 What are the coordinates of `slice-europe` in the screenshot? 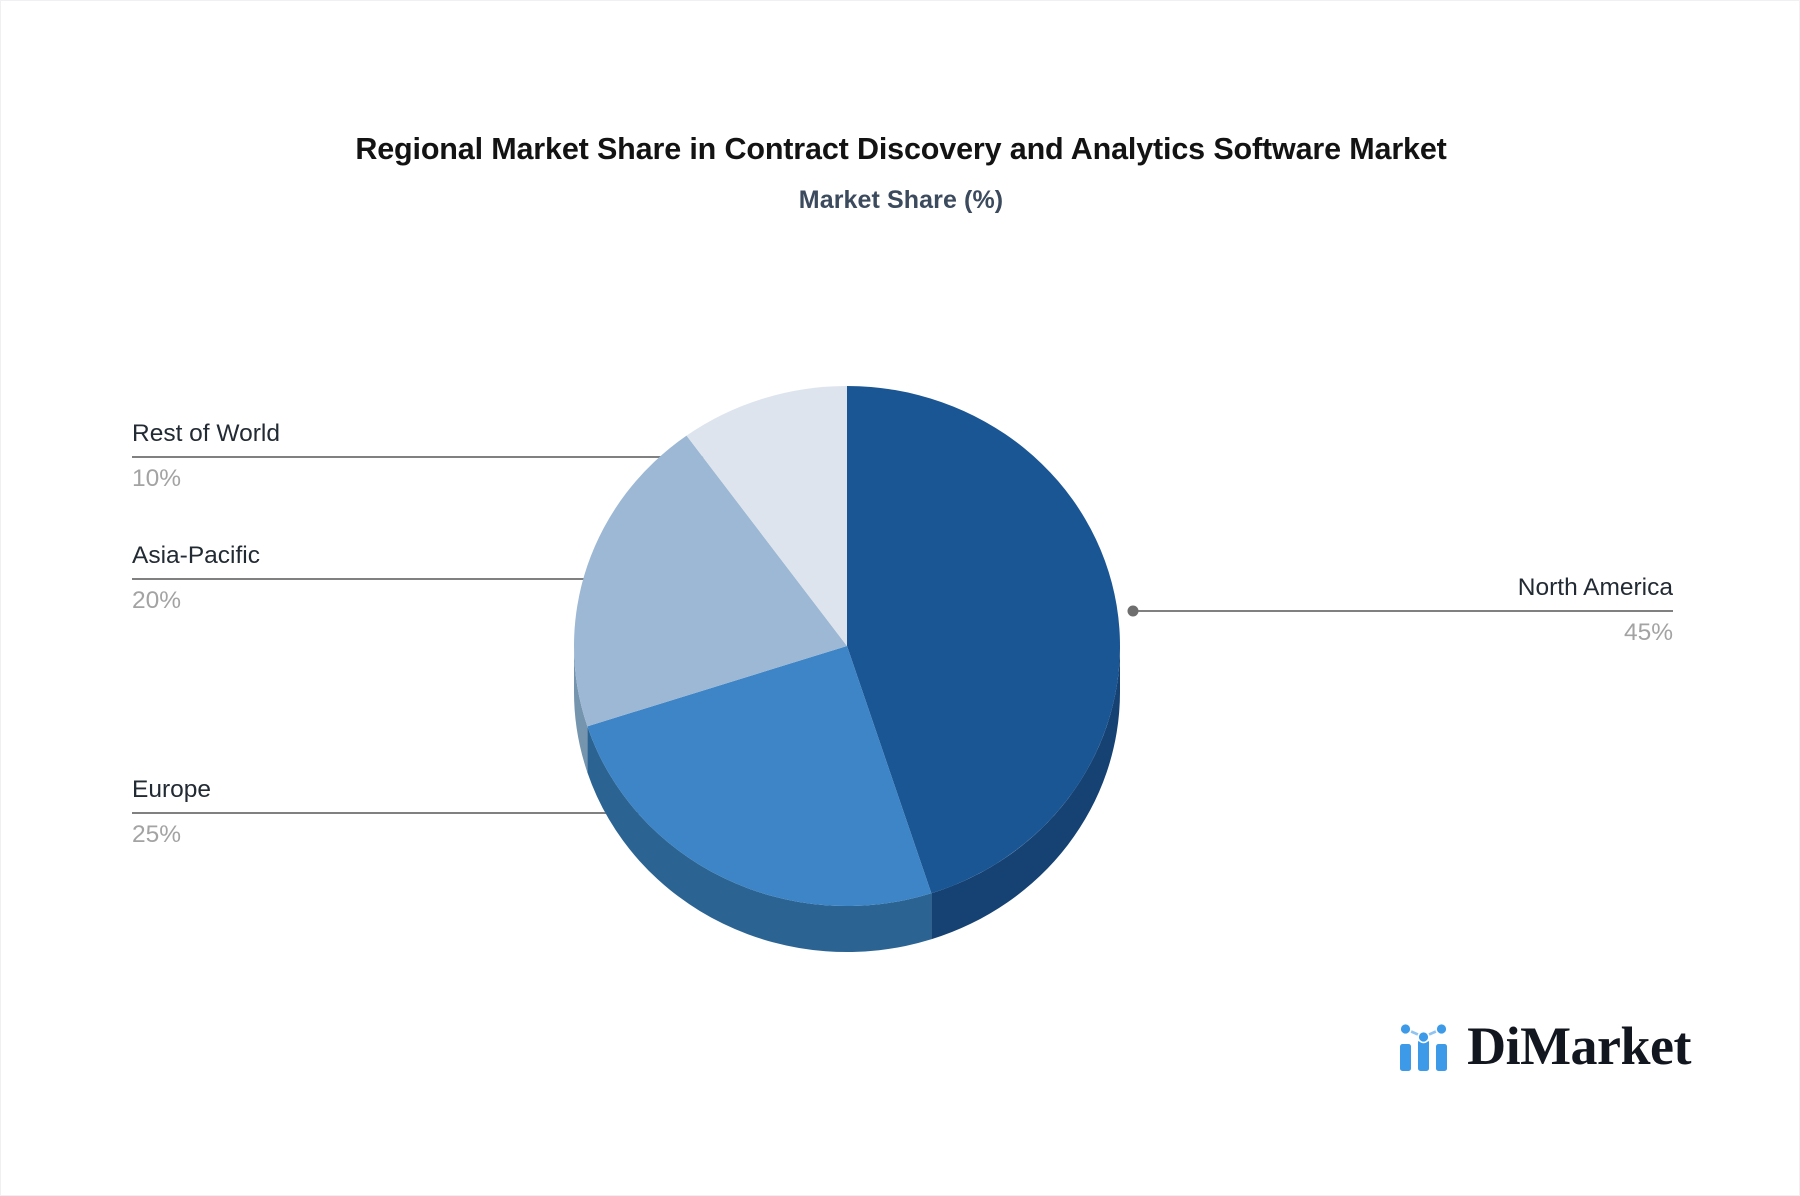 It's located at (759, 776).